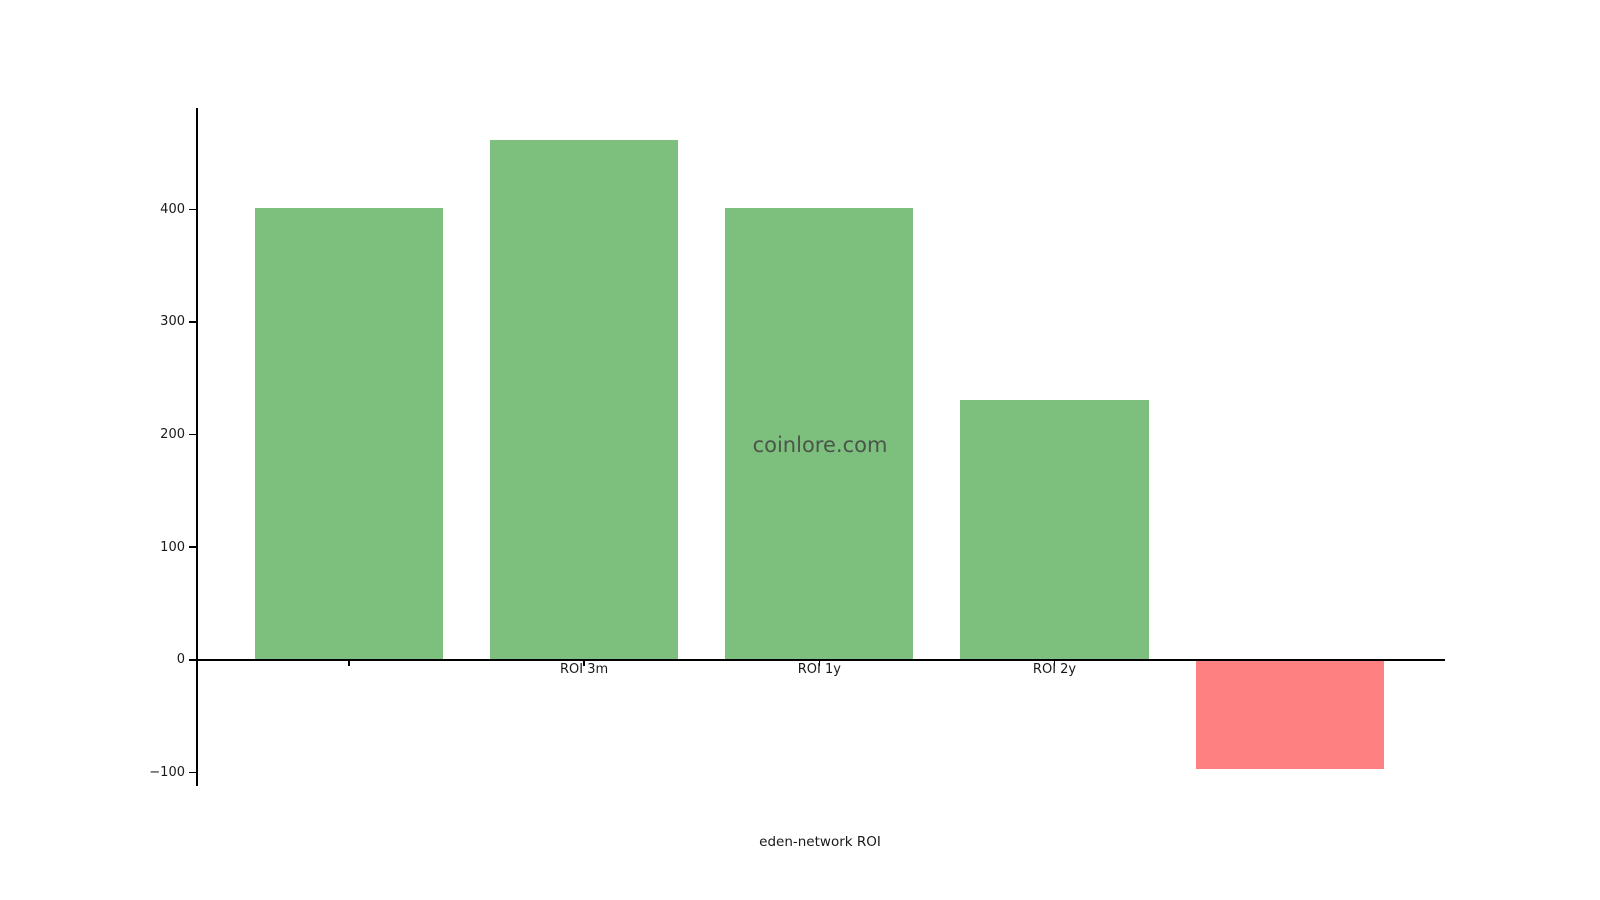  What do you see at coordinates (820, 842) in the screenshot?
I see `x-axis-title: eden-network ROI` at bounding box center [820, 842].